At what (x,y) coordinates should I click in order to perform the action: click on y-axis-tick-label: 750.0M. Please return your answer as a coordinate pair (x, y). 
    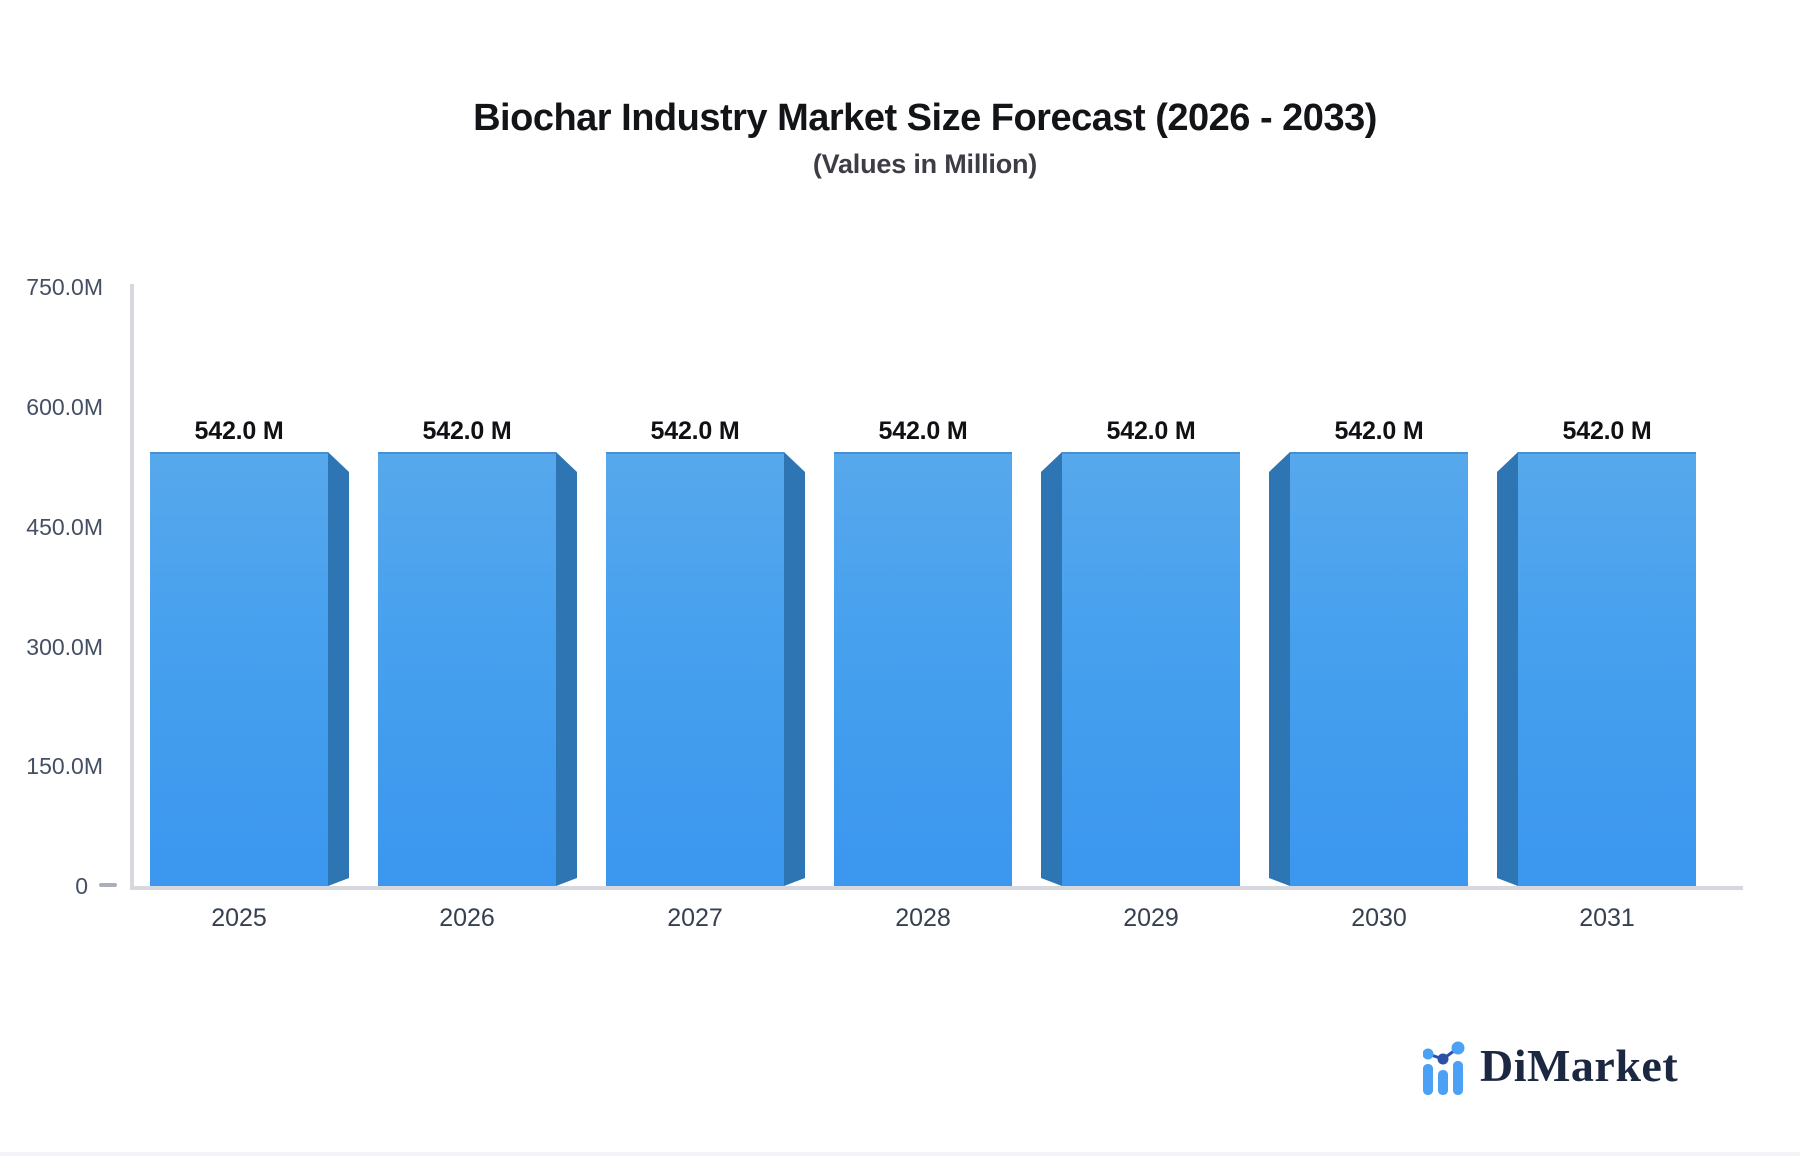
    Looking at the image, I should click on (64, 287).